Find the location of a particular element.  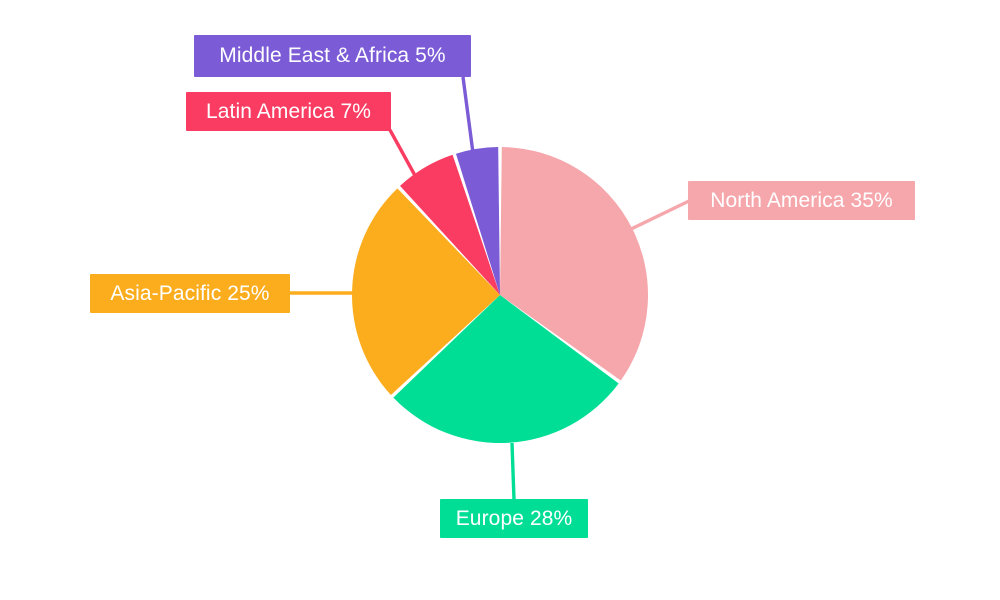

pie-slice-latin-america is located at coordinates (450, 224).